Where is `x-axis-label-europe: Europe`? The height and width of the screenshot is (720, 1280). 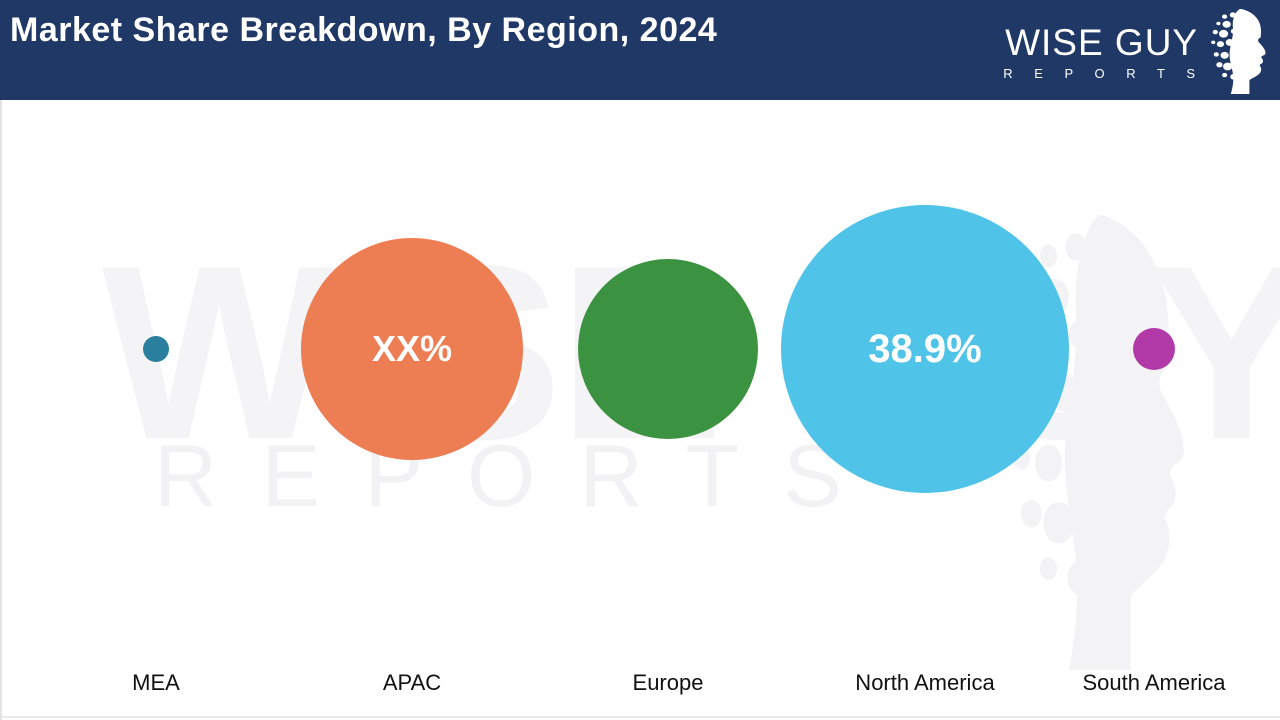
x-axis-label-europe: Europe is located at coordinates (668, 682).